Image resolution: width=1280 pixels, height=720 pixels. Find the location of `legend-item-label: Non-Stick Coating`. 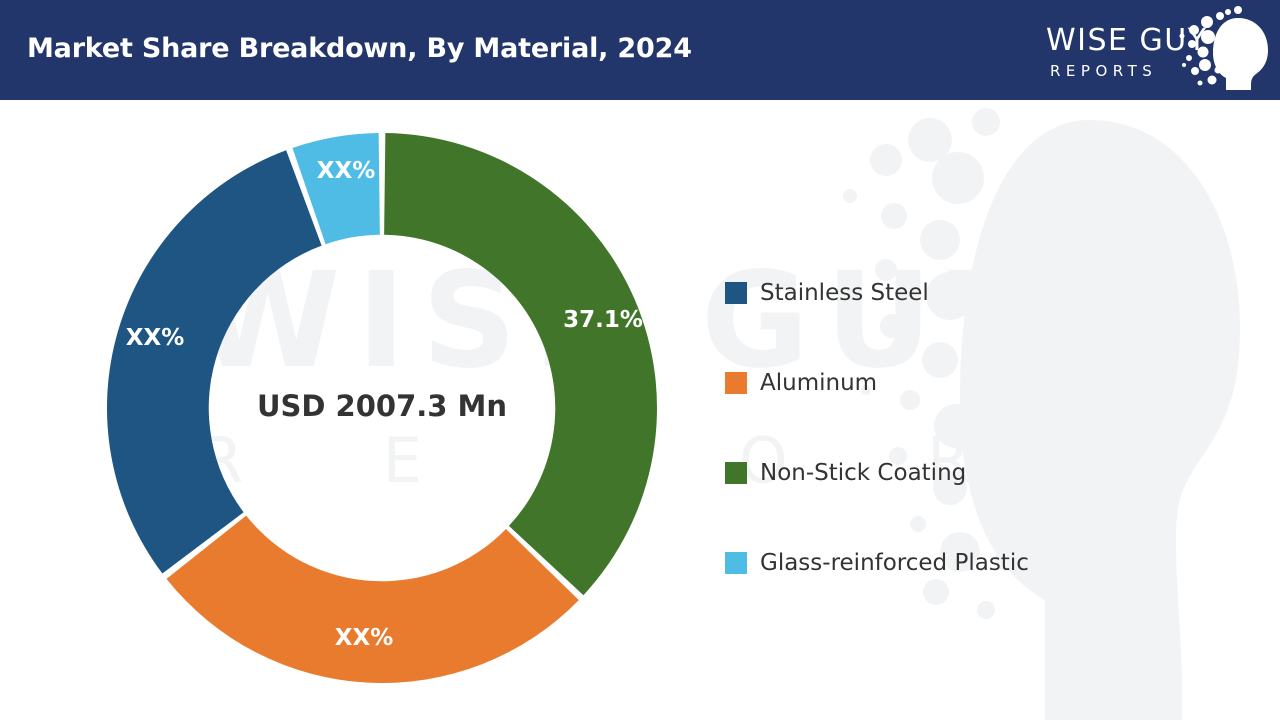

legend-item-label: Non-Stick Coating is located at coordinates (863, 473).